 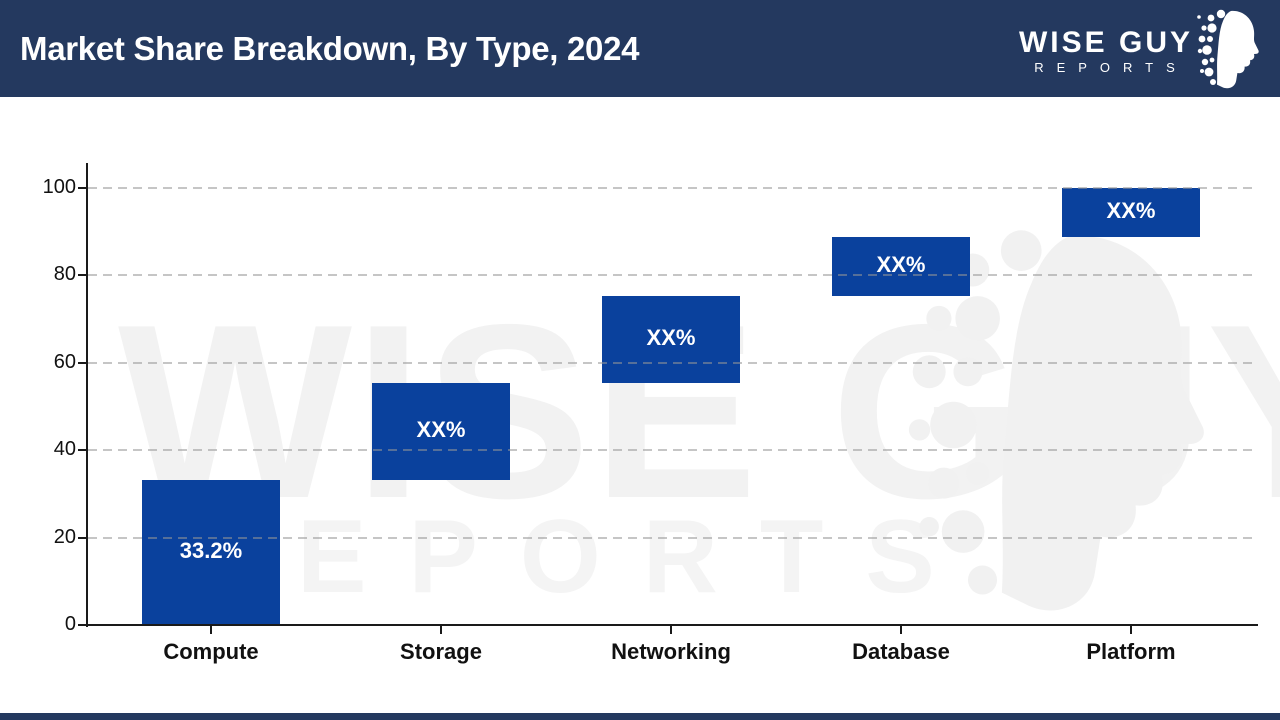 I want to click on logo-subtitle: REPORTS, so click(x=1111, y=67).